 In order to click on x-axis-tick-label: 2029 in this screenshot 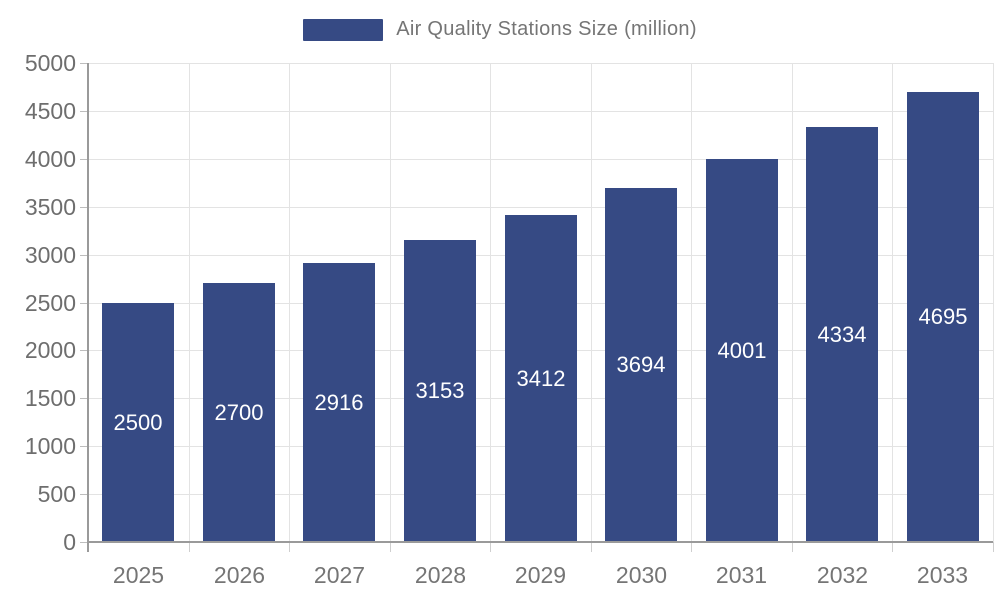, I will do `click(540, 575)`.